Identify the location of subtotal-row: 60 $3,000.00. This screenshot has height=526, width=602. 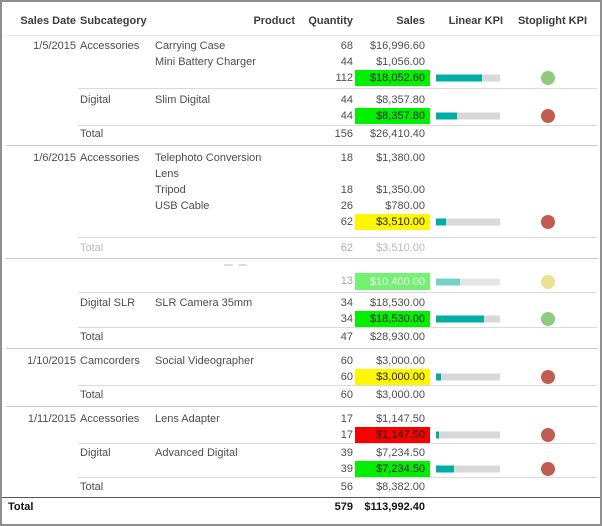
(301, 377).